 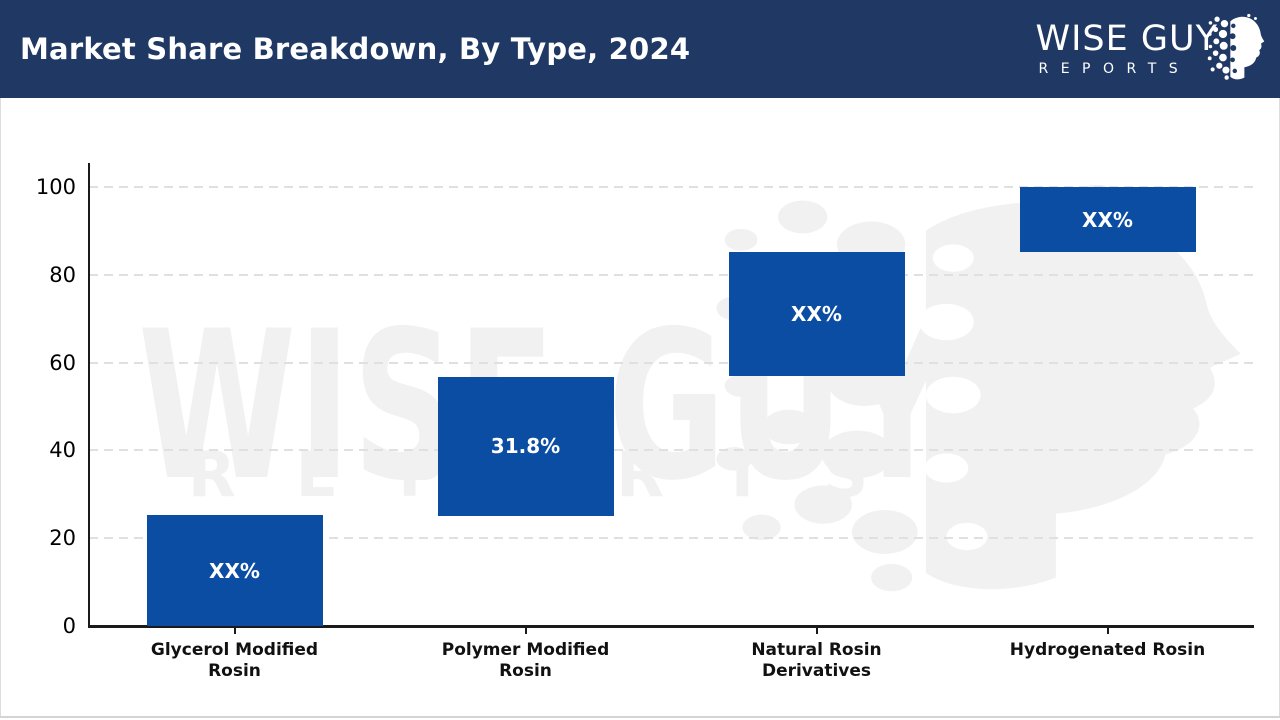 I want to click on category-label: Natural Rosin Derivatives, so click(x=816, y=660).